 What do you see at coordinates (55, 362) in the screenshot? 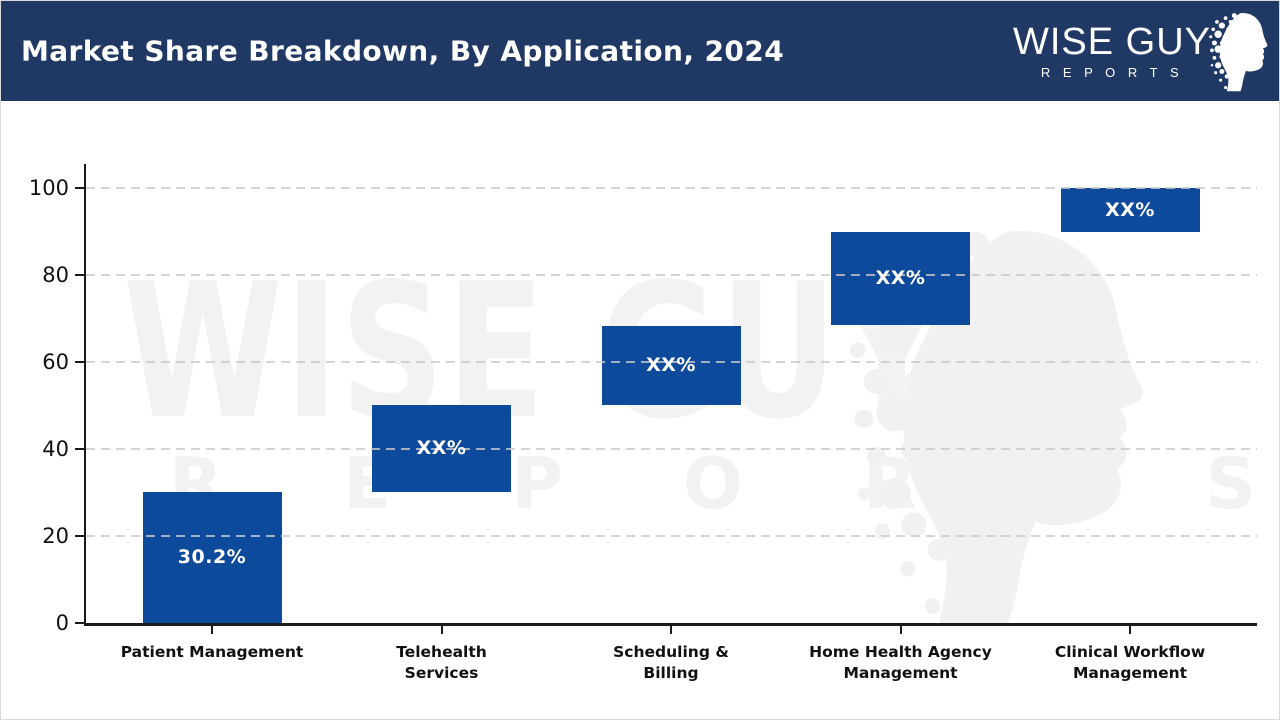
I see `y-tick-label: 60` at bounding box center [55, 362].